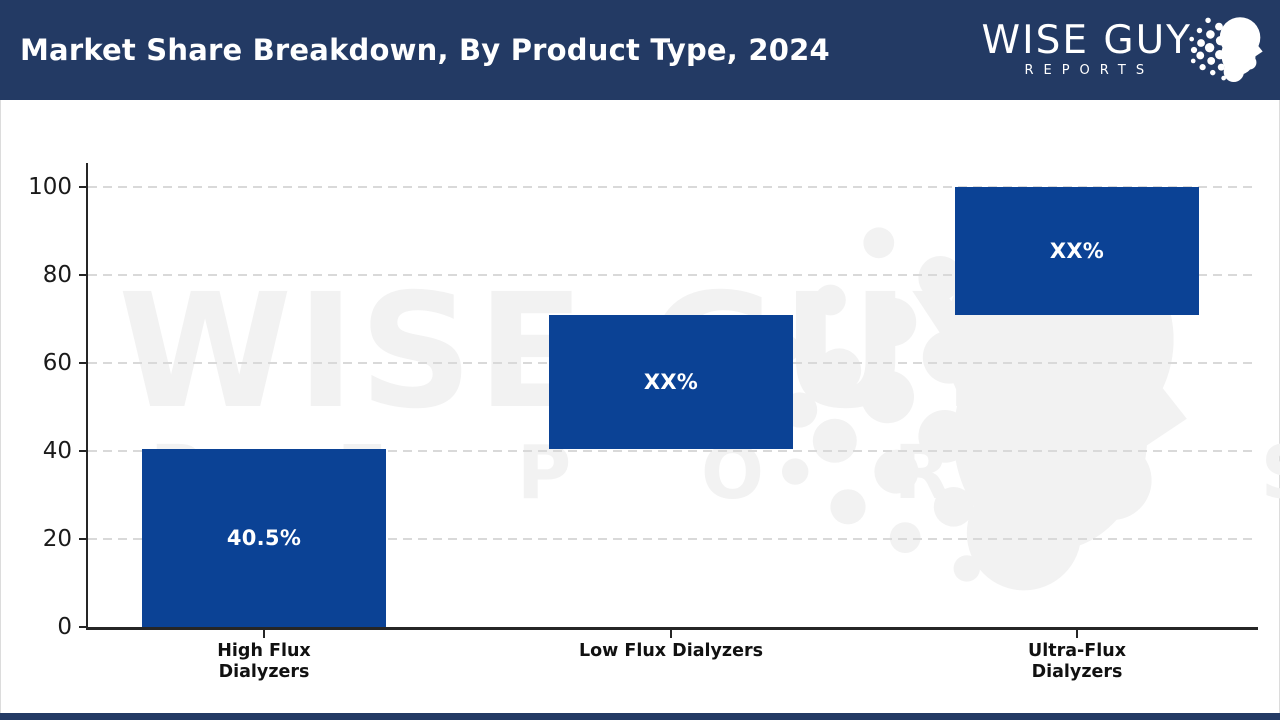  Describe the element at coordinates (57, 539) in the screenshot. I see `y-tick-label-20: 20` at that location.